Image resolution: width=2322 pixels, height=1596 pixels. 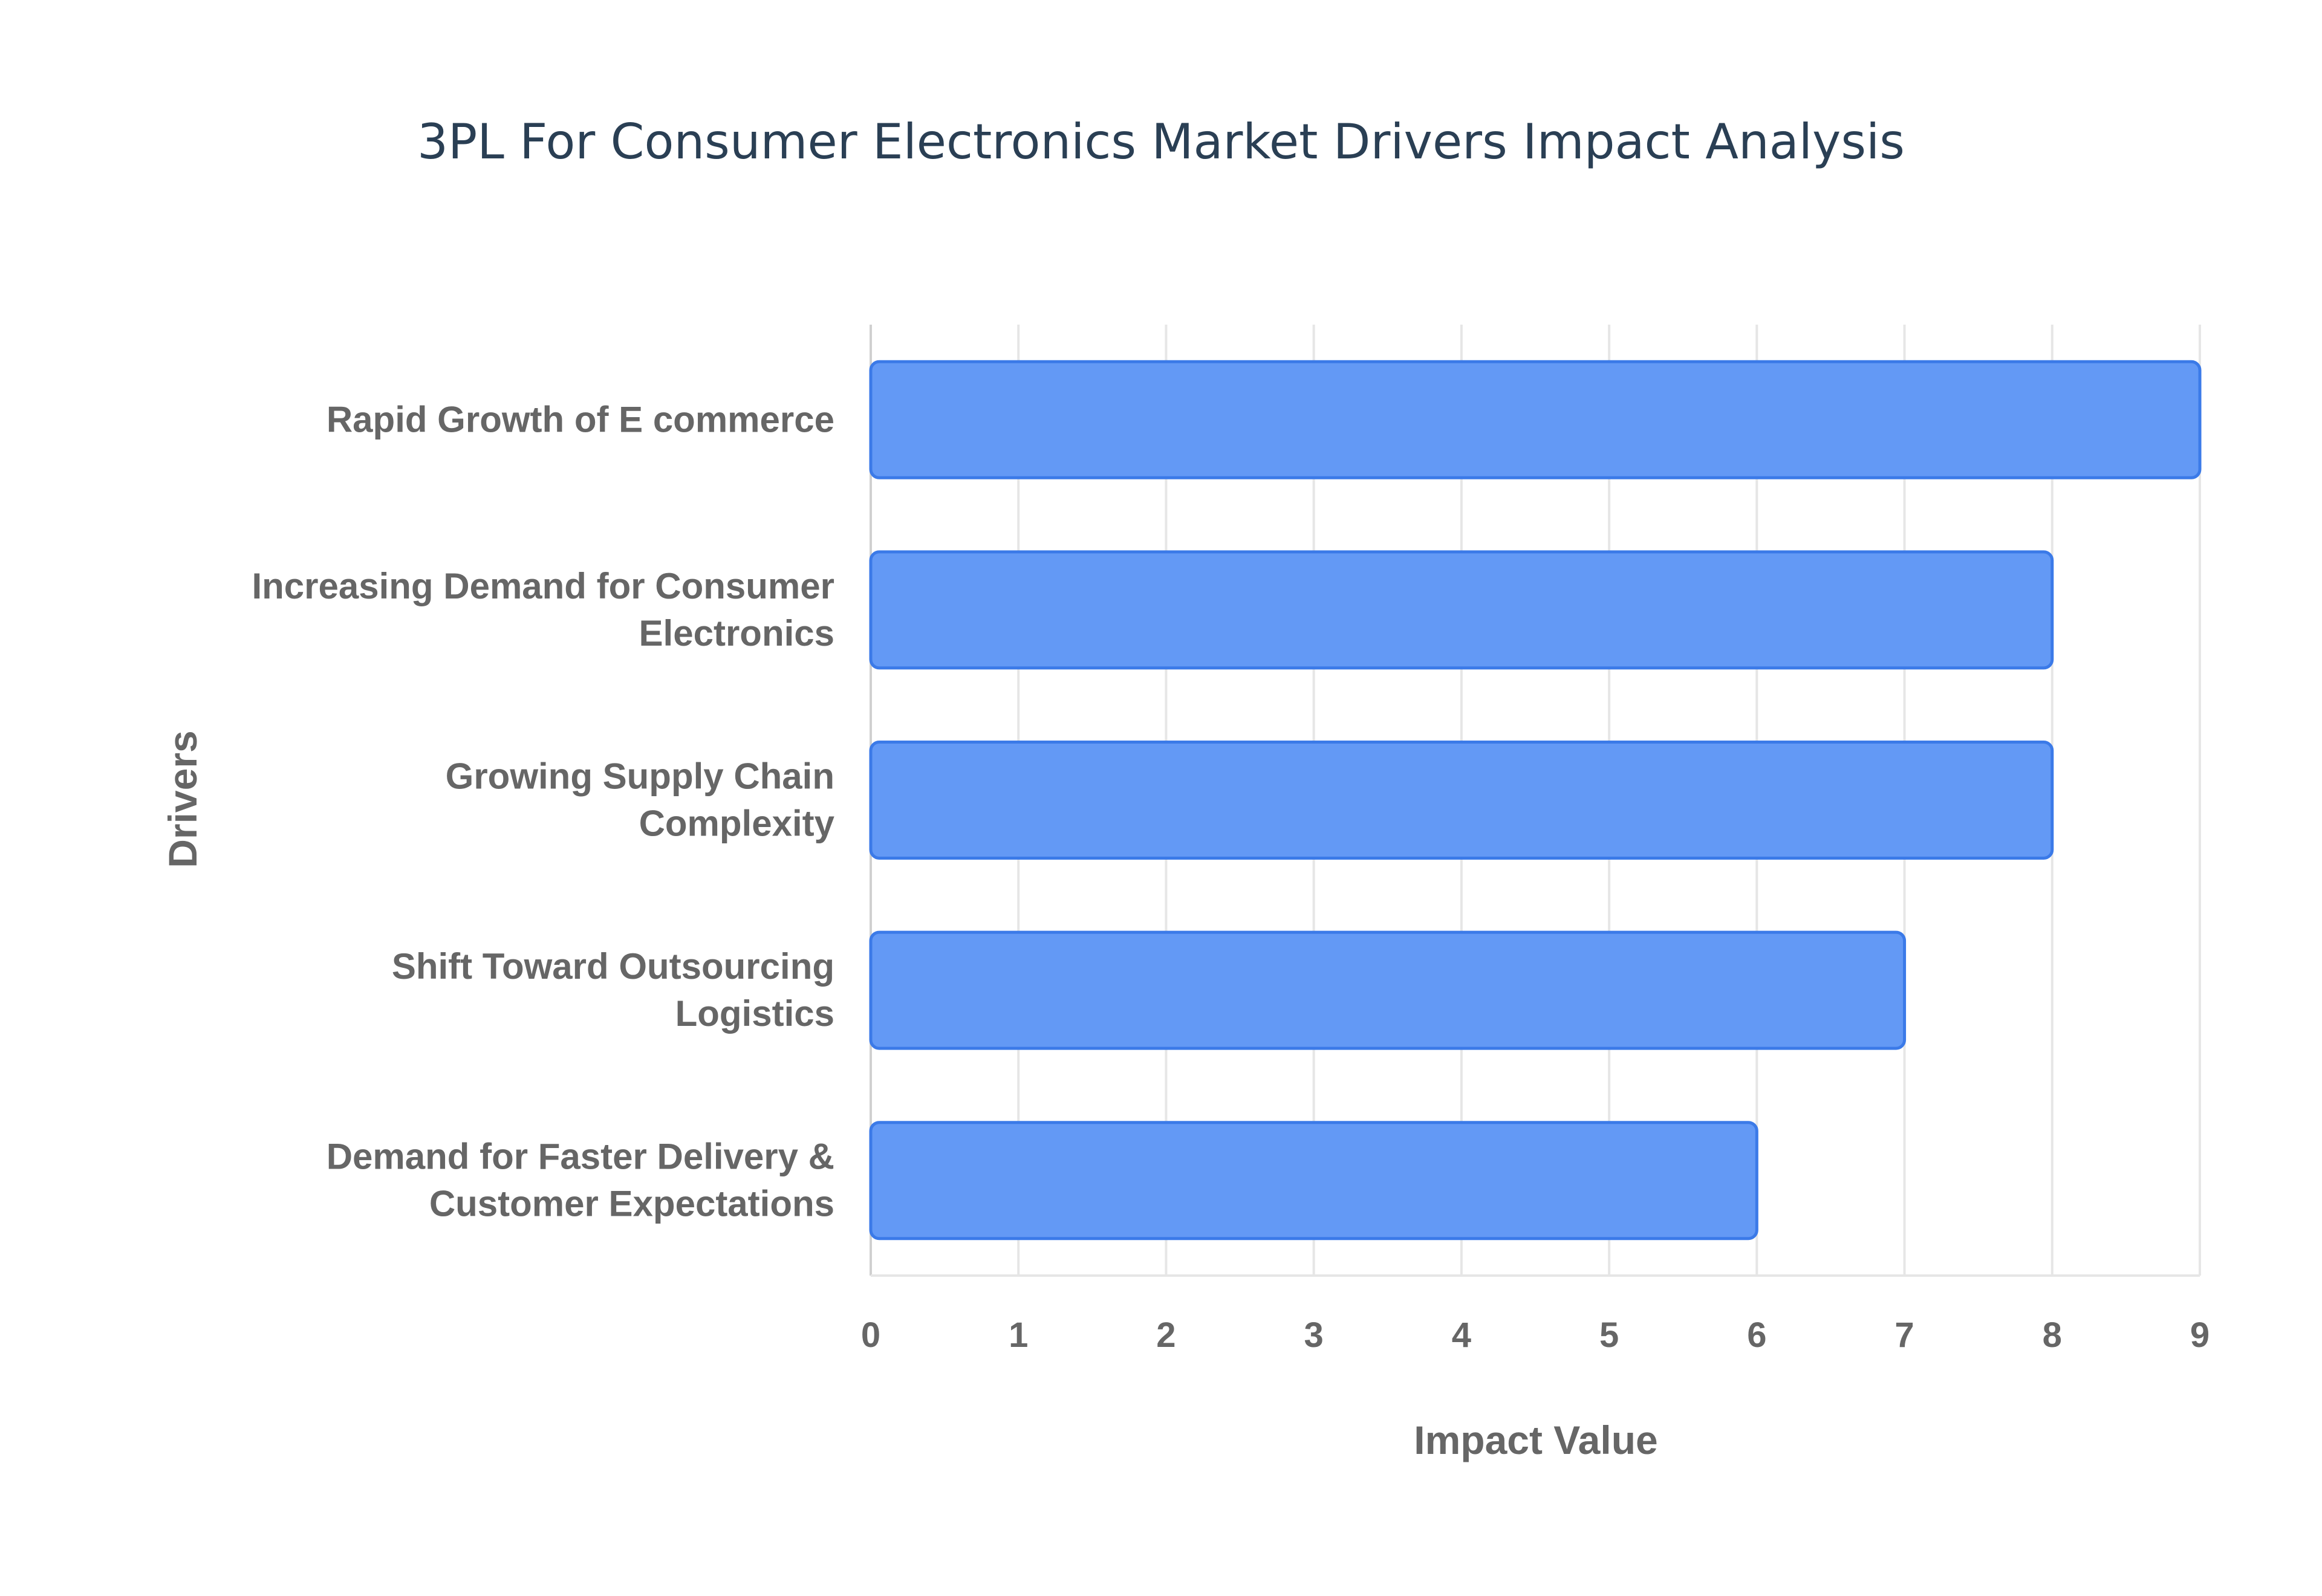 I want to click on x-tick-label: 1, so click(x=1018, y=1335).